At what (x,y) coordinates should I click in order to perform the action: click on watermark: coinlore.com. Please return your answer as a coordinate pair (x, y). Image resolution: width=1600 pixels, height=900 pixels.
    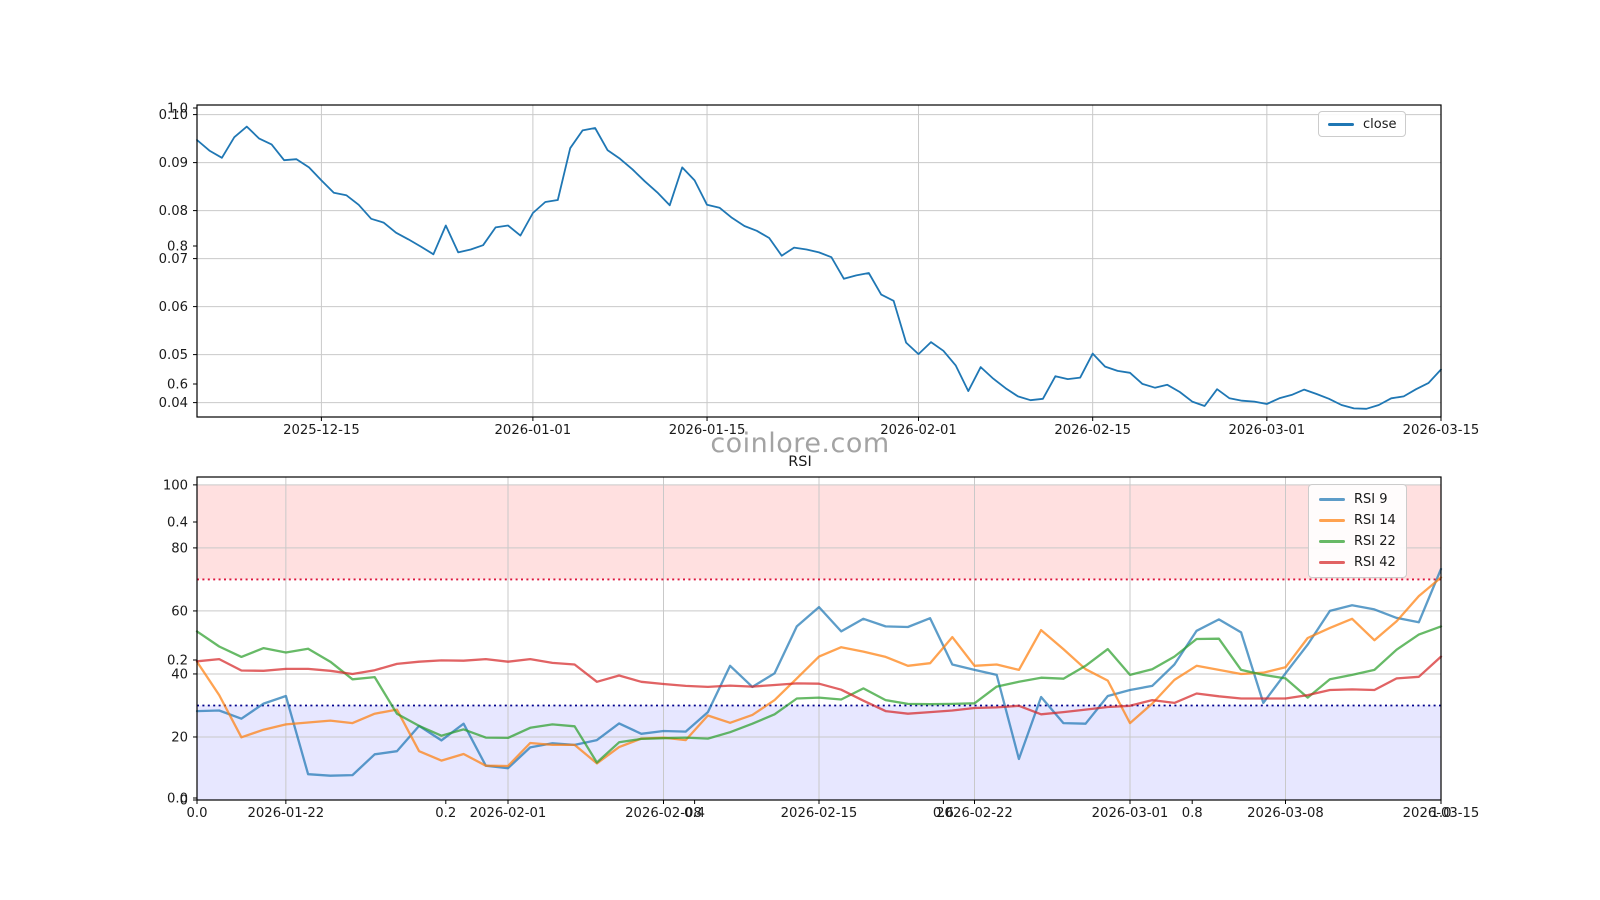
    Looking at the image, I should click on (800, 443).